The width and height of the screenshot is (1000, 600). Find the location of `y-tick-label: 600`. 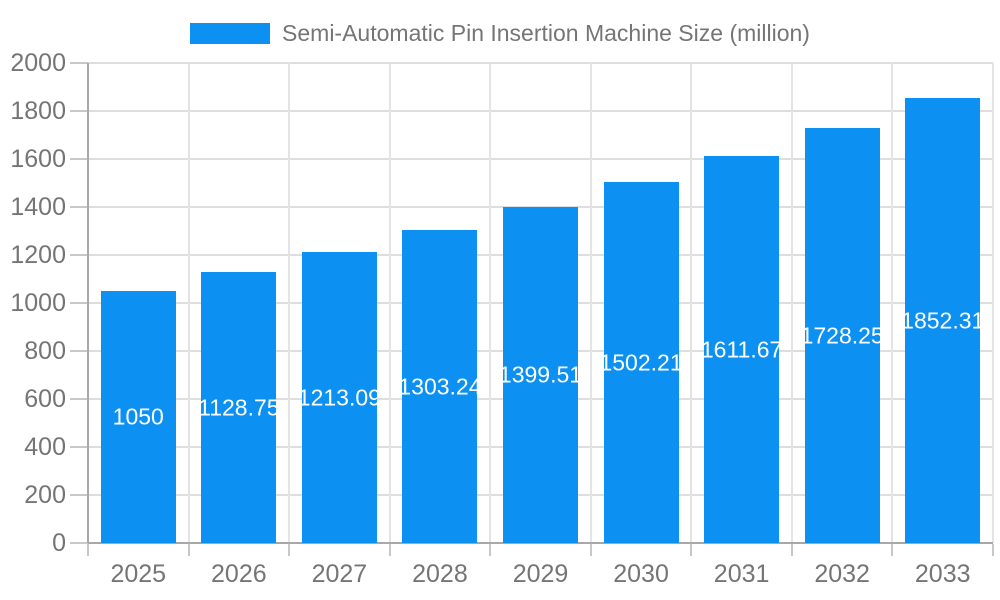

y-tick-label: 600 is located at coordinates (45, 399).